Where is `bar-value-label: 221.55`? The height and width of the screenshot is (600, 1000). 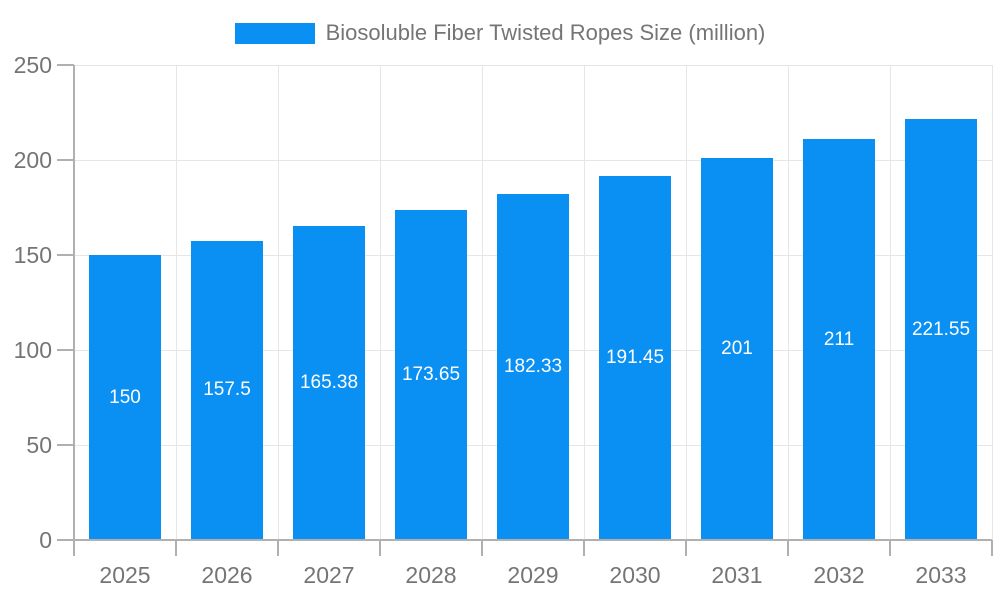
bar-value-label: 221.55 is located at coordinates (941, 329).